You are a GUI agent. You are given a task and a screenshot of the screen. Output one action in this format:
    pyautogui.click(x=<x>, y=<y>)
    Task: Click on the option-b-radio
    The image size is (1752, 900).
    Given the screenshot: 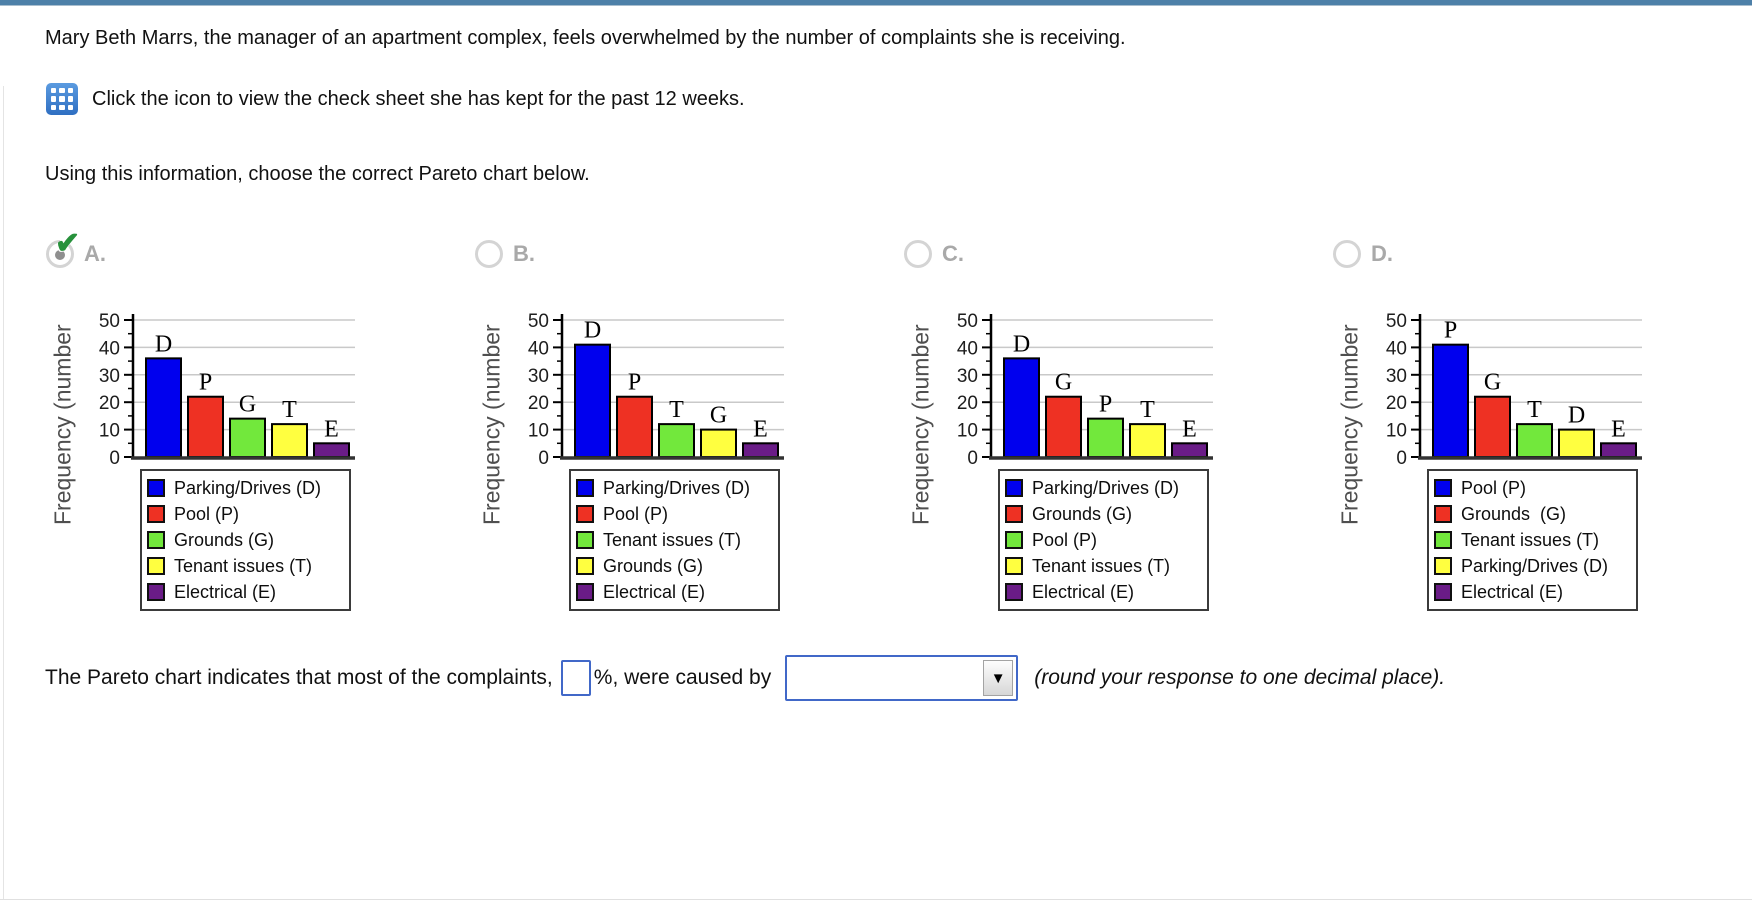 What is the action you would take?
    pyautogui.click(x=489, y=254)
    